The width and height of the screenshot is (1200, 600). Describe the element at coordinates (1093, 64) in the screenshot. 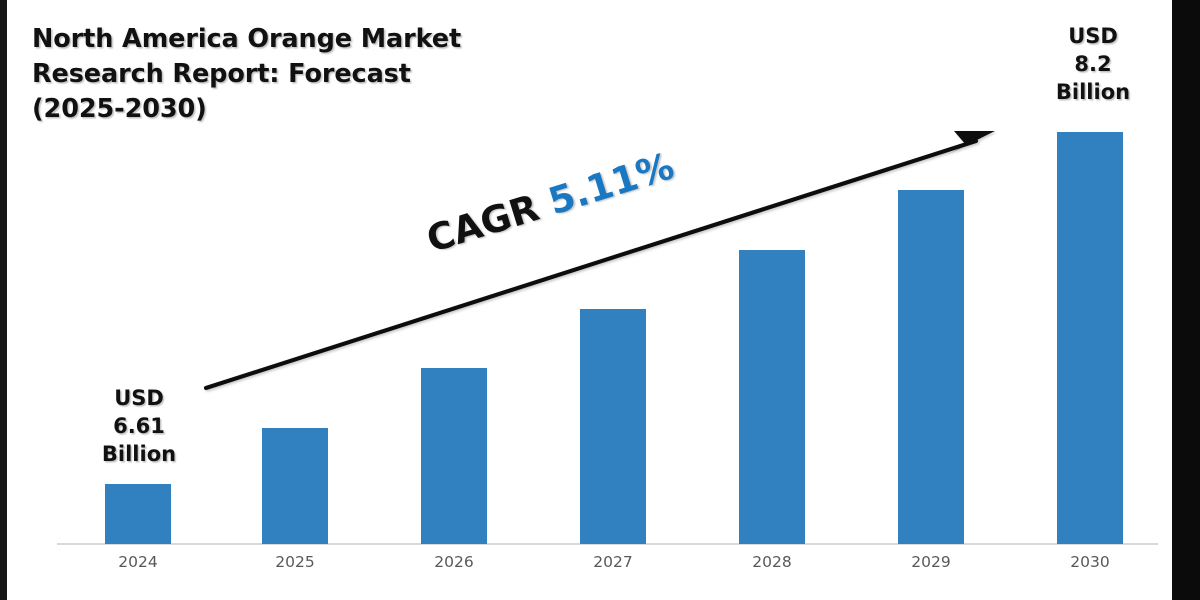

I see `callout-end-value: USD 8.2 Billion` at that location.